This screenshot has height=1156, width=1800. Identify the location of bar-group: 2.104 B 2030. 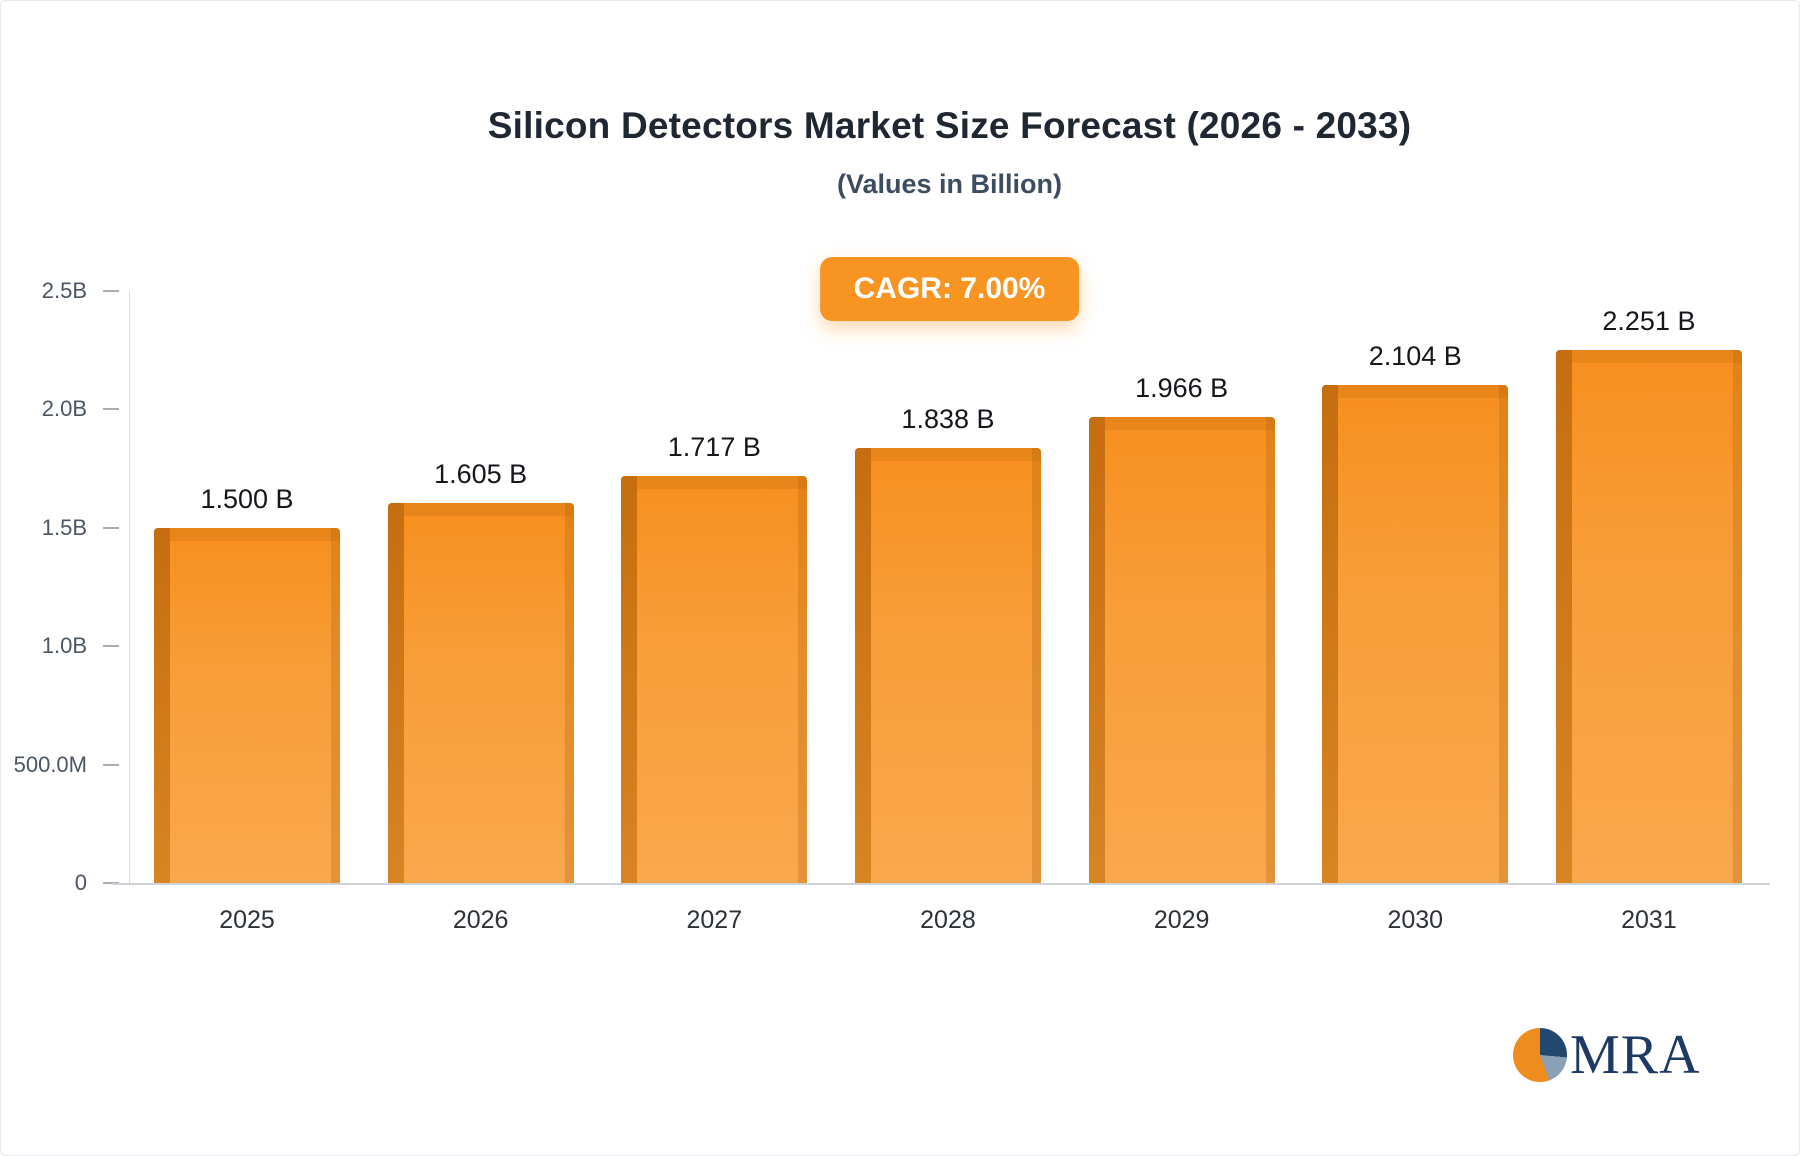
(1415, 612).